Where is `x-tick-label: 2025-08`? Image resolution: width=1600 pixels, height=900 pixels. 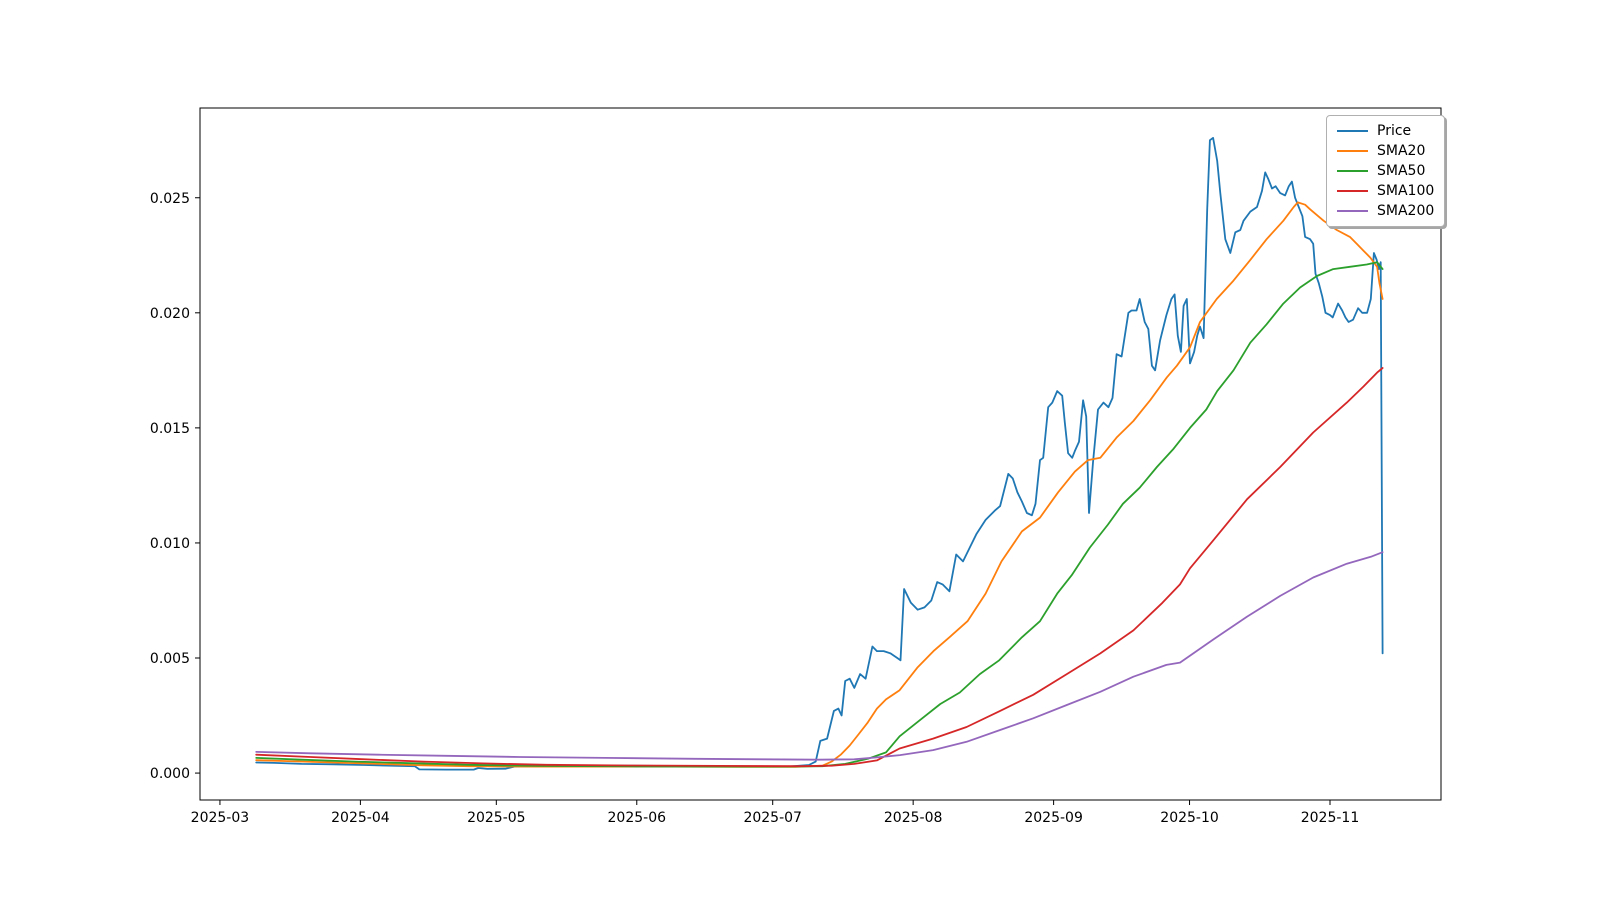 x-tick-label: 2025-08 is located at coordinates (913, 818).